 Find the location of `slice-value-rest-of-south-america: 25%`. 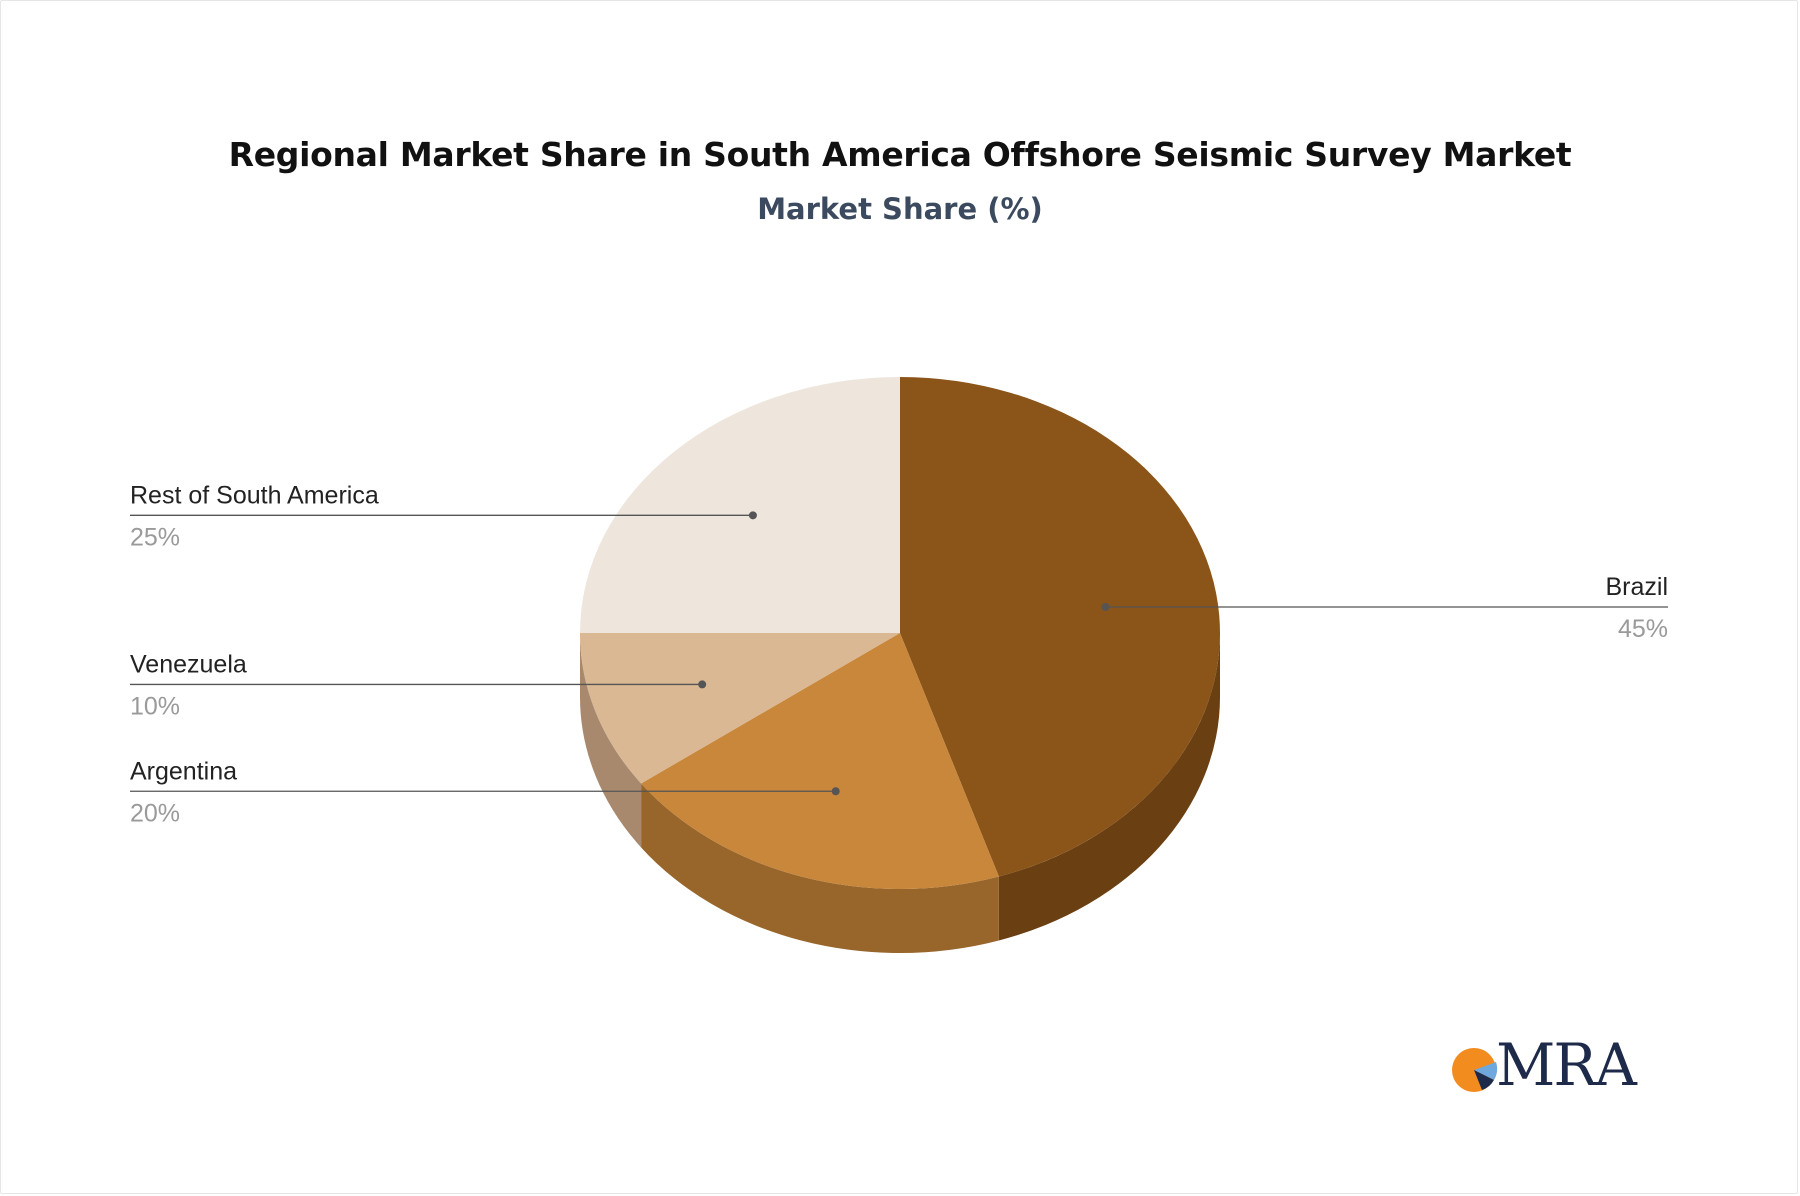

slice-value-rest-of-south-america: 25% is located at coordinates (155, 537).